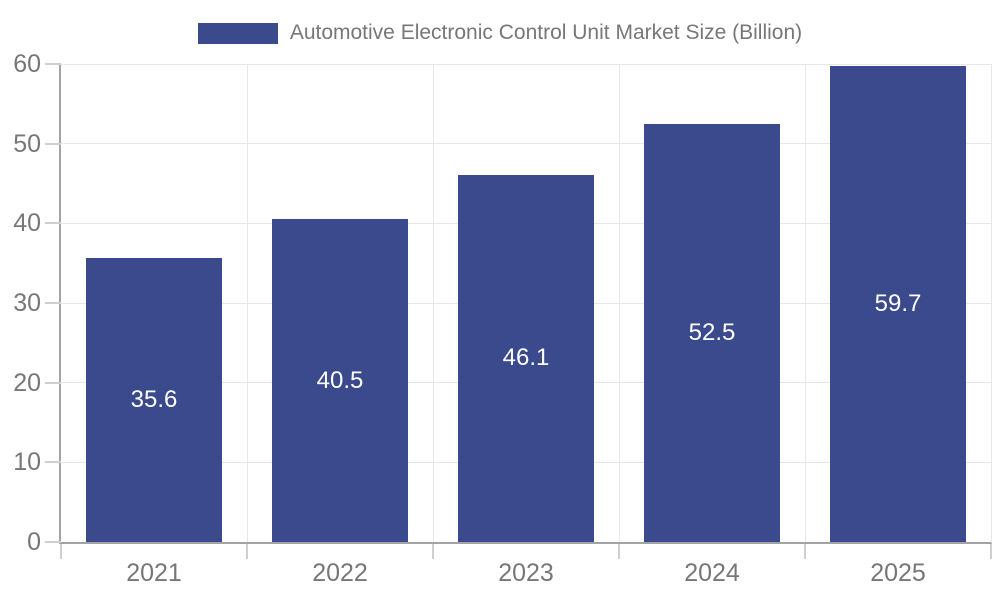  I want to click on bar: 52.5, so click(712, 332).